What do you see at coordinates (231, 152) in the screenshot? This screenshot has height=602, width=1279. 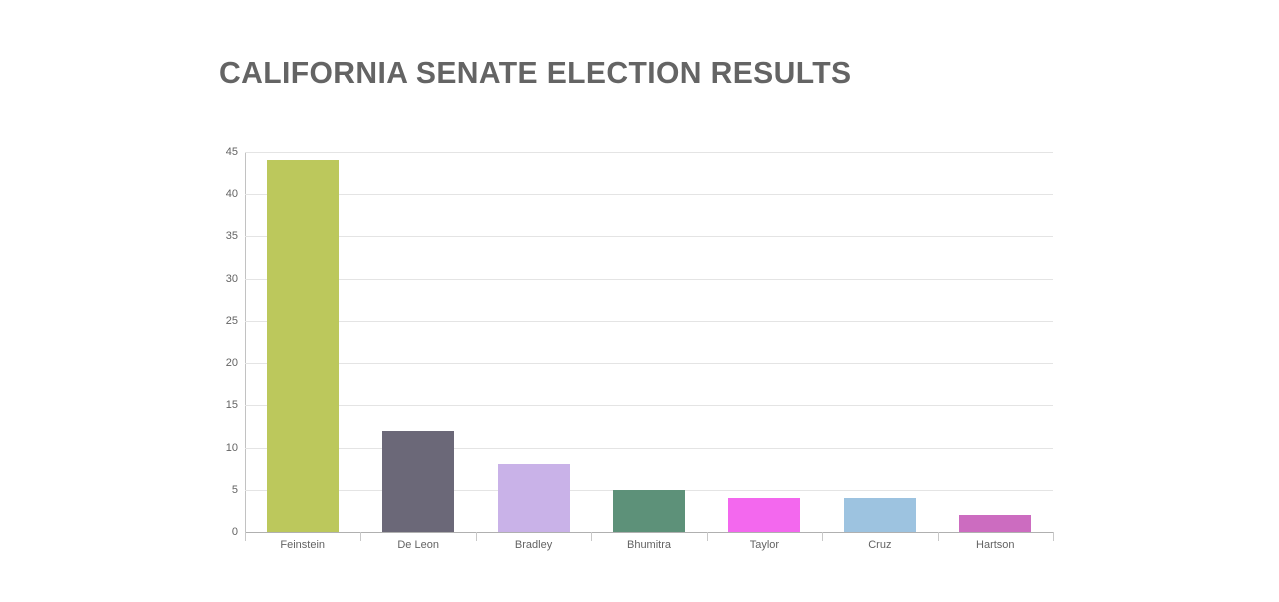 I see `y-tick-label: 45` at bounding box center [231, 152].